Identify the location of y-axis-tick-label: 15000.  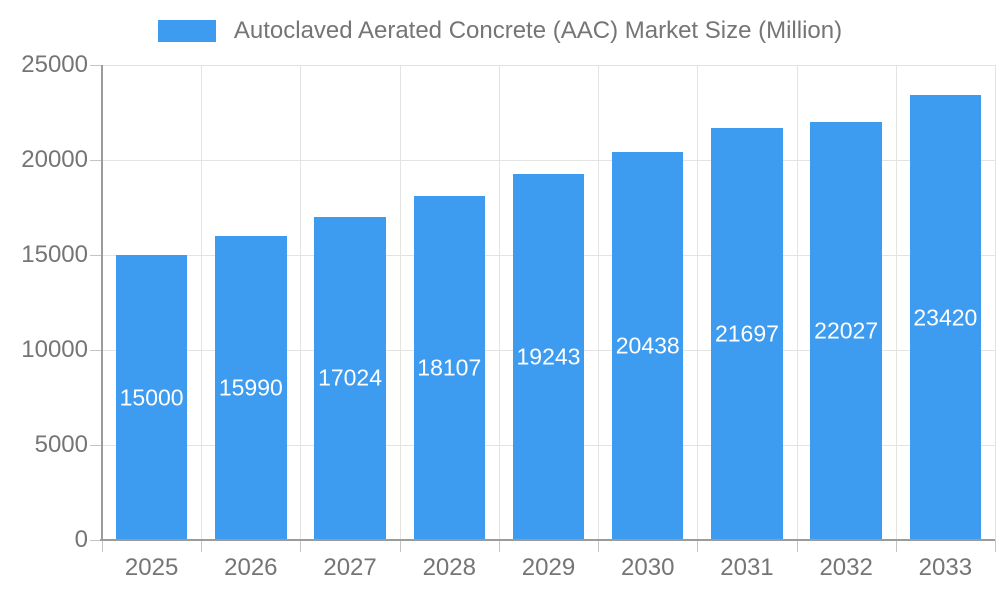
(54, 254).